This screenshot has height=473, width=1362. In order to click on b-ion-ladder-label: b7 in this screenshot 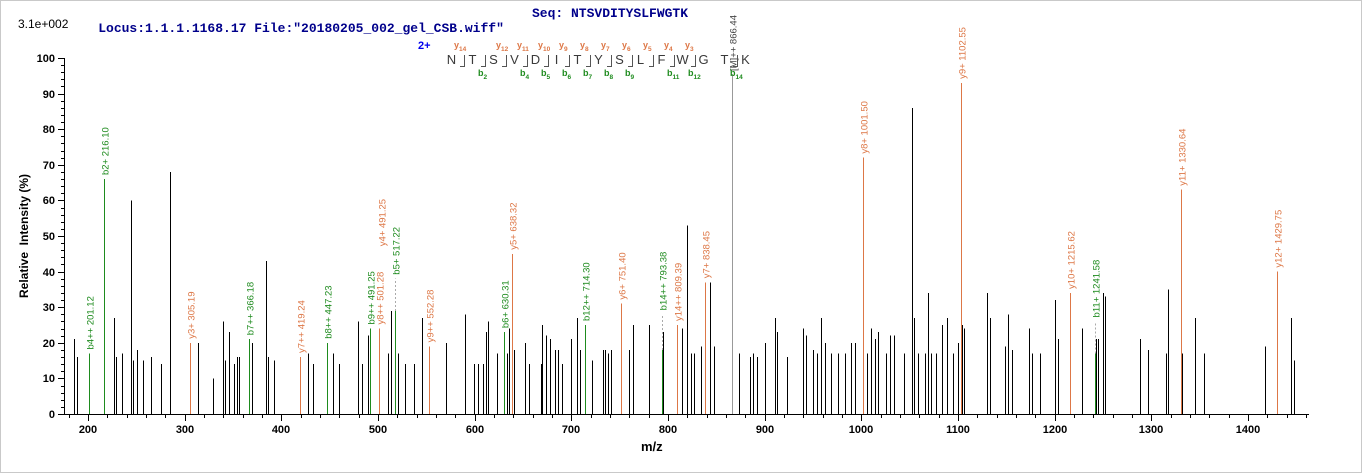, I will do `click(588, 74)`.